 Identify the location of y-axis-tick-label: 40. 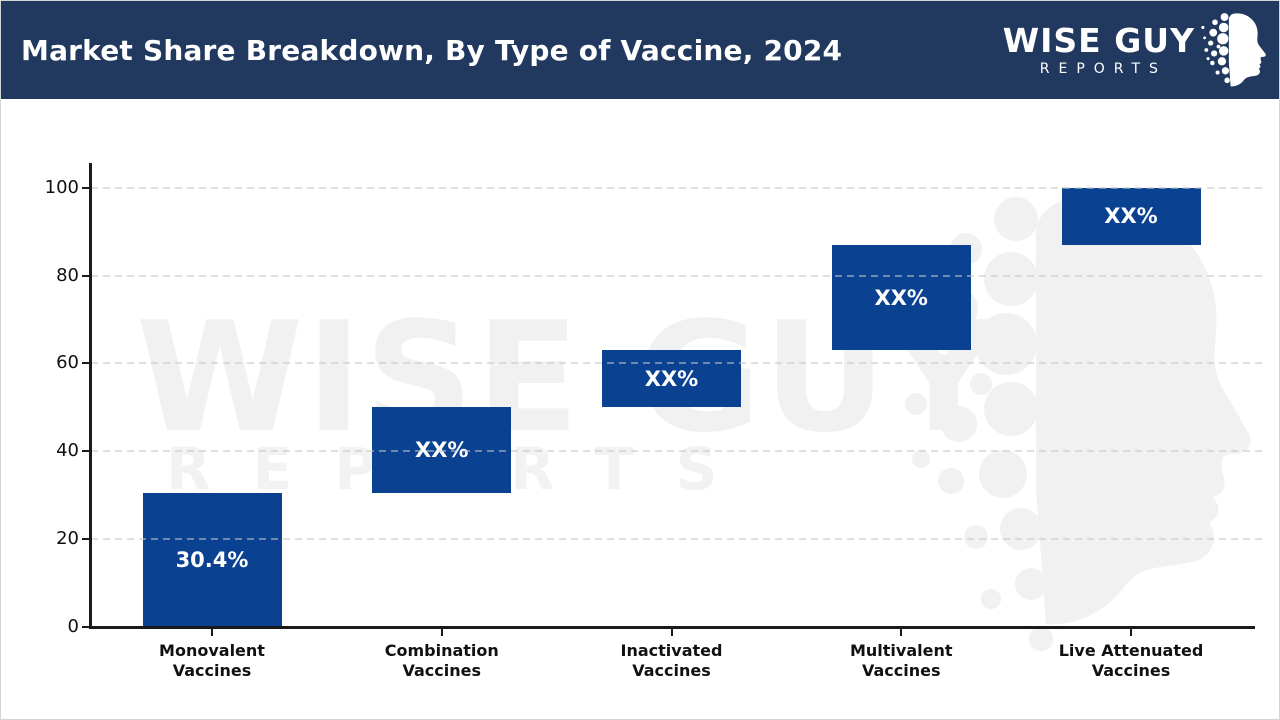
(67, 451).